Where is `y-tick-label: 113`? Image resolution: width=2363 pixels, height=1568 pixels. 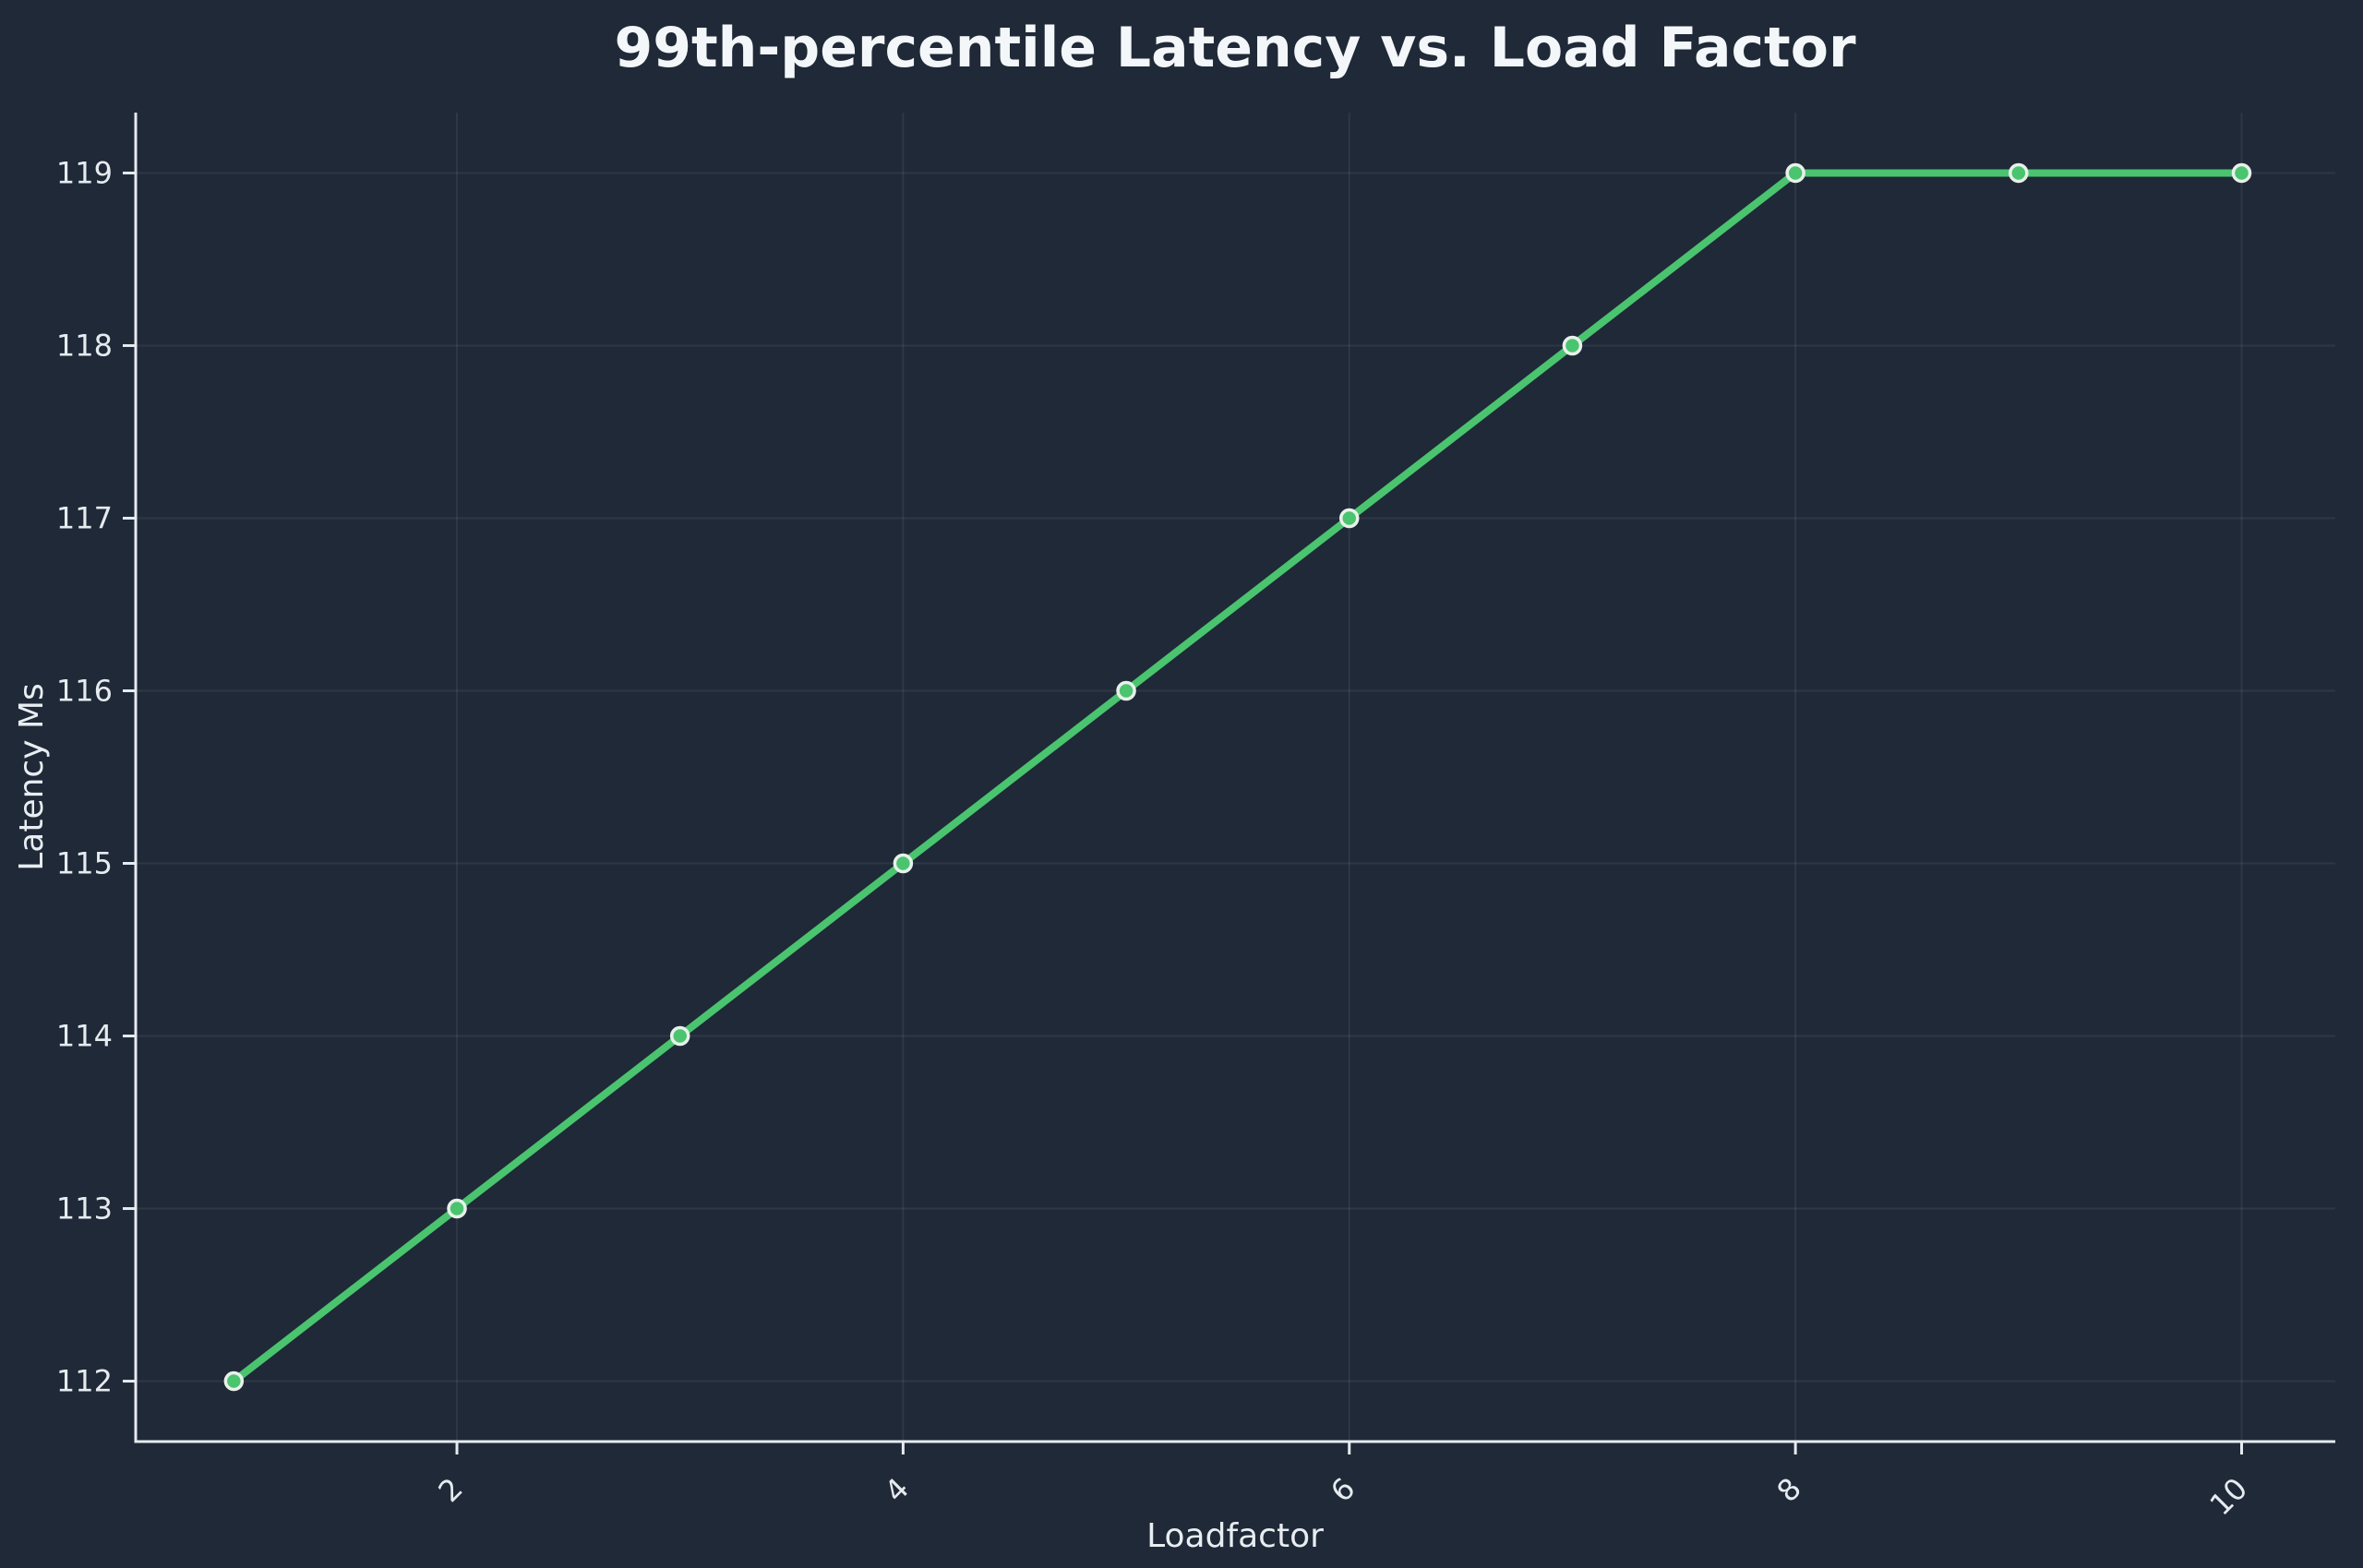 y-tick-label: 113 is located at coordinates (85, 1209).